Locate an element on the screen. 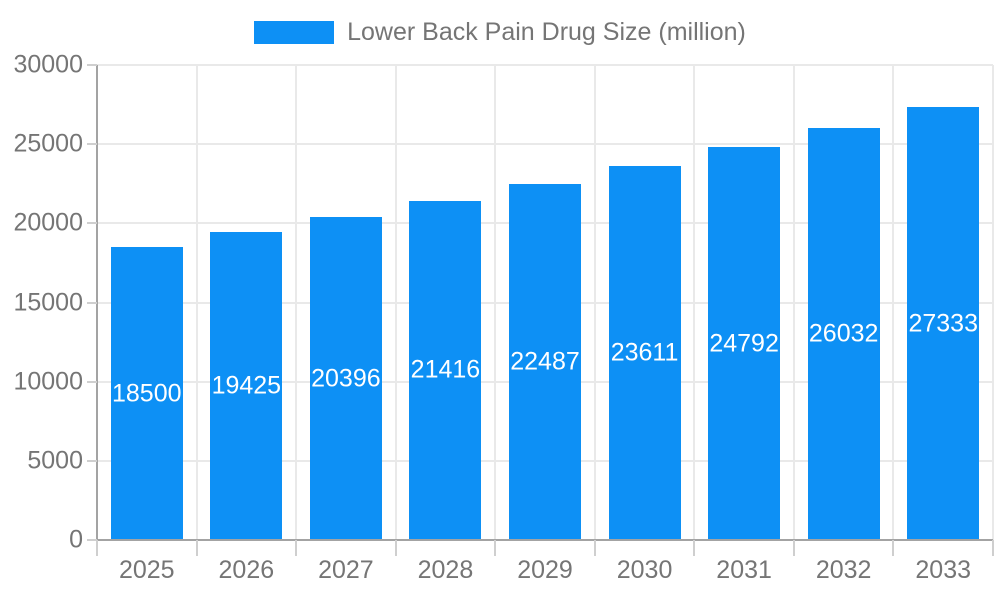 Image resolution: width=1000 pixels, height=600 pixels. bar-value-label: 23611 is located at coordinates (644, 352).